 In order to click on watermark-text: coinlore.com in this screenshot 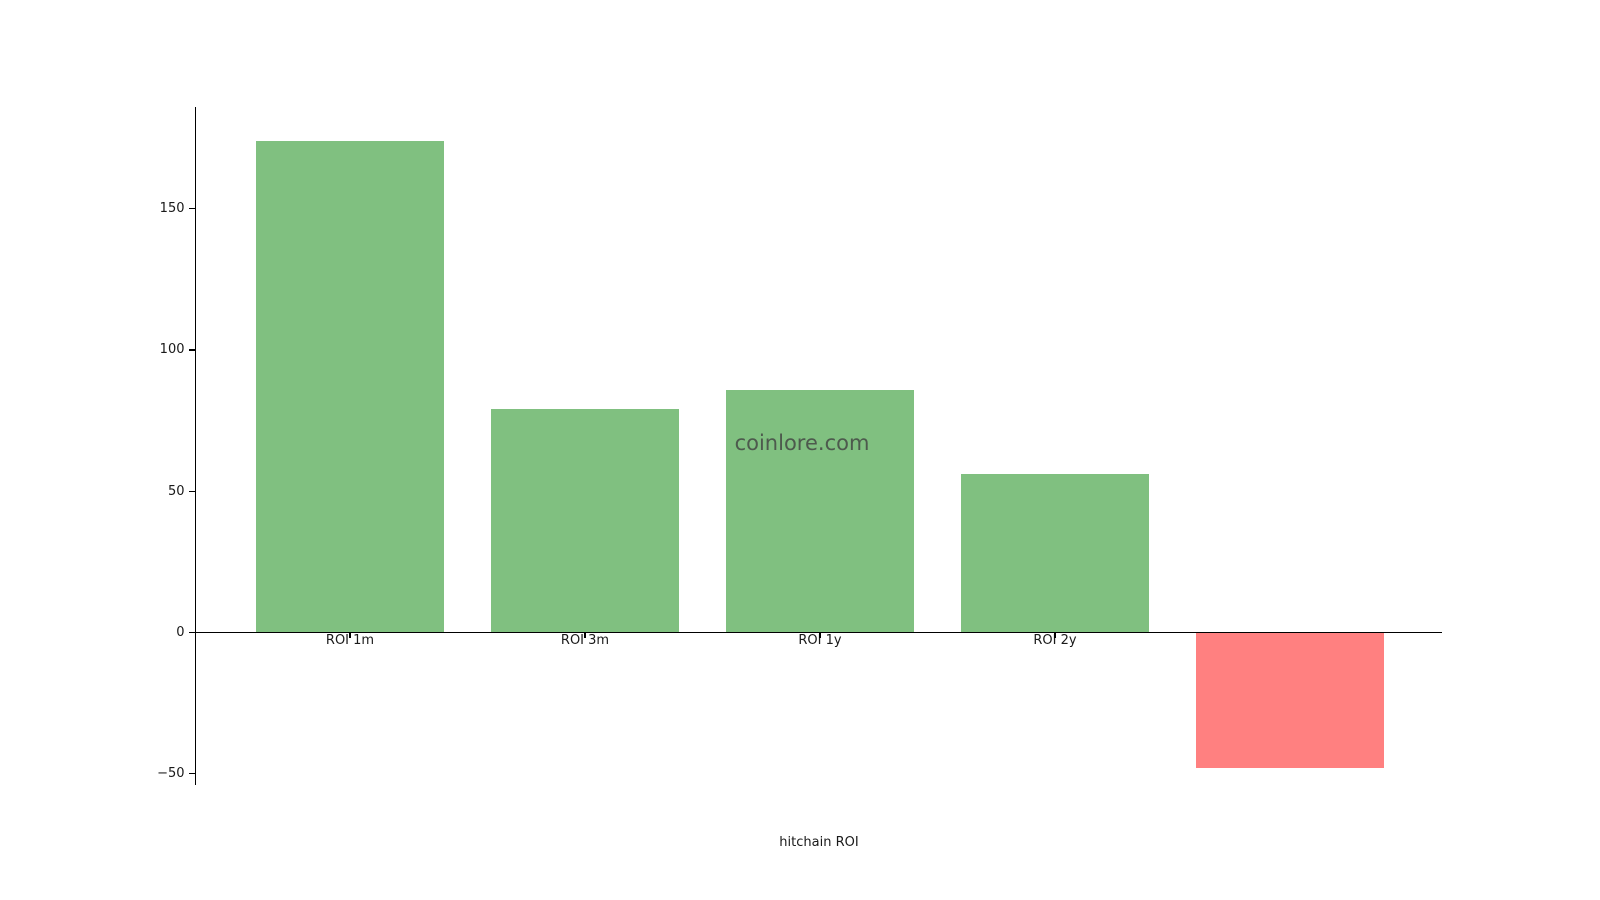, I will do `click(802, 443)`.